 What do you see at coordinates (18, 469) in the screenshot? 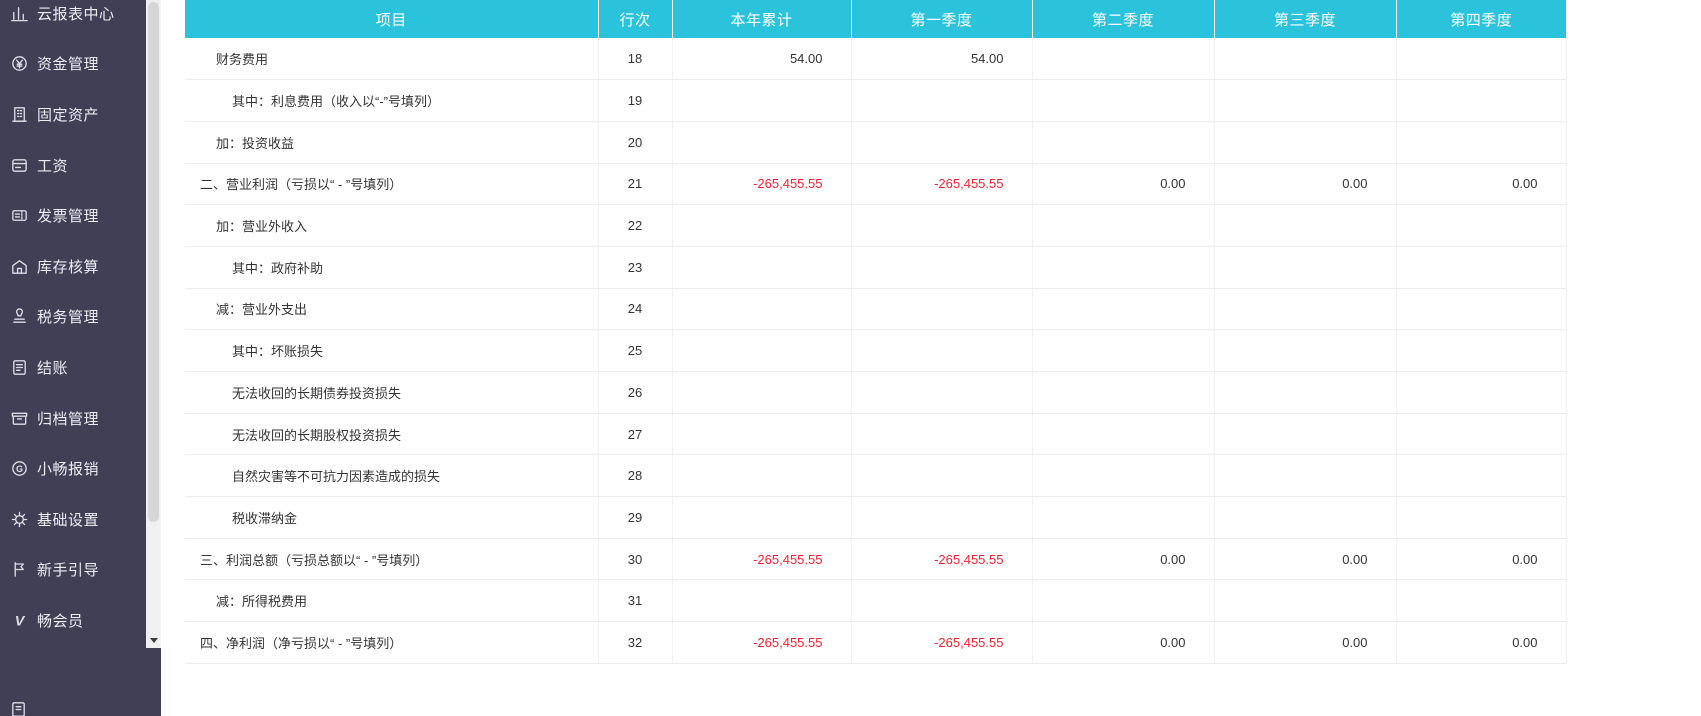
I see `svg-text: G` at bounding box center [18, 469].